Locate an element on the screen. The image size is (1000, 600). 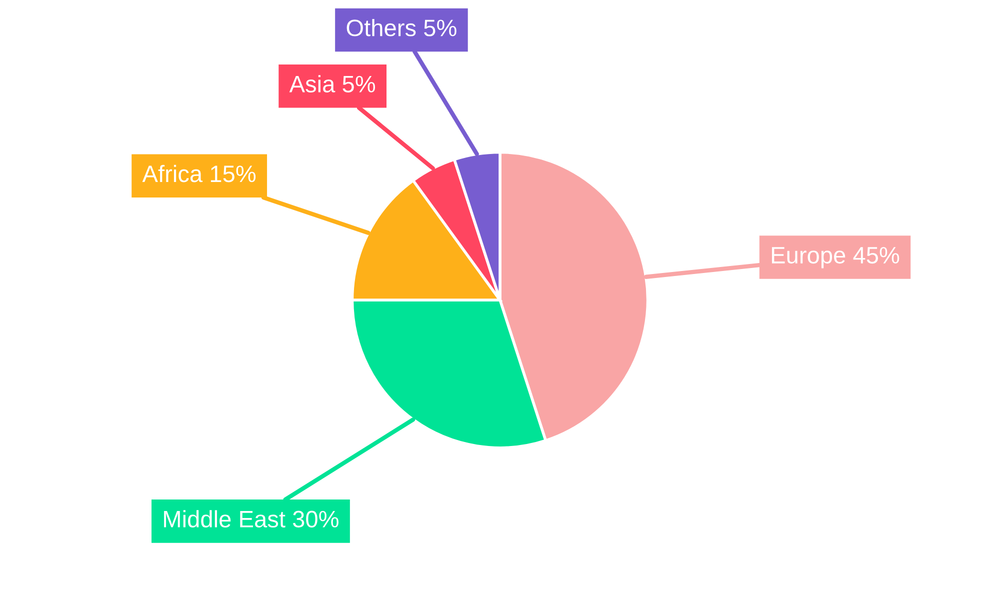
slice-label: Asia 5% is located at coordinates (332, 83).